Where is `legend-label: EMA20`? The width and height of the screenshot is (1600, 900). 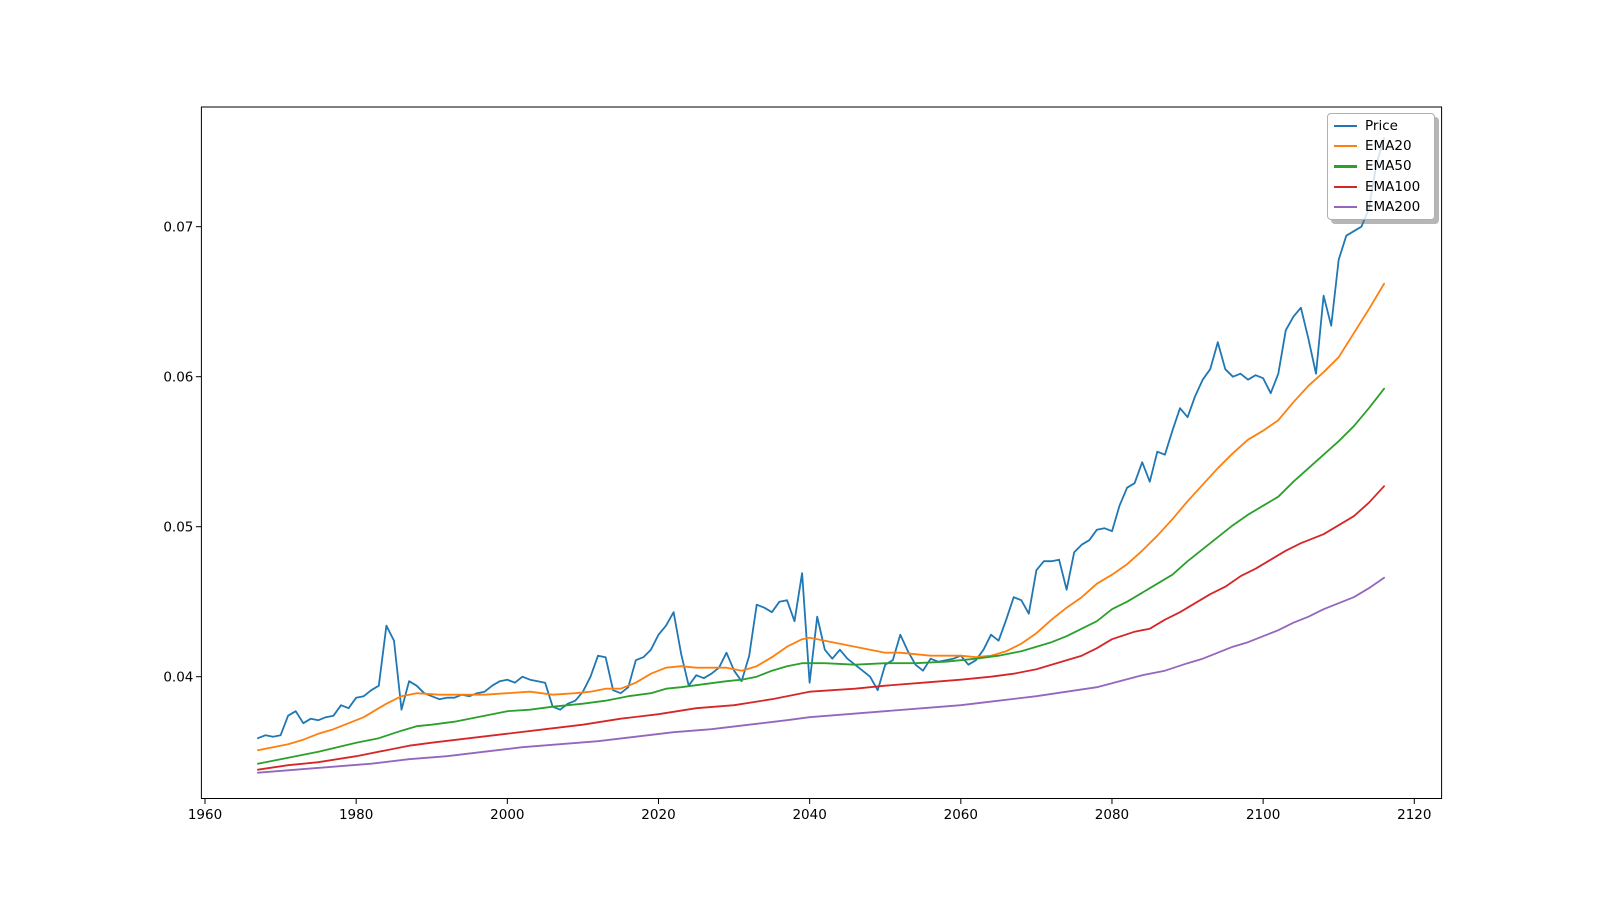 legend-label: EMA20 is located at coordinates (1388, 146).